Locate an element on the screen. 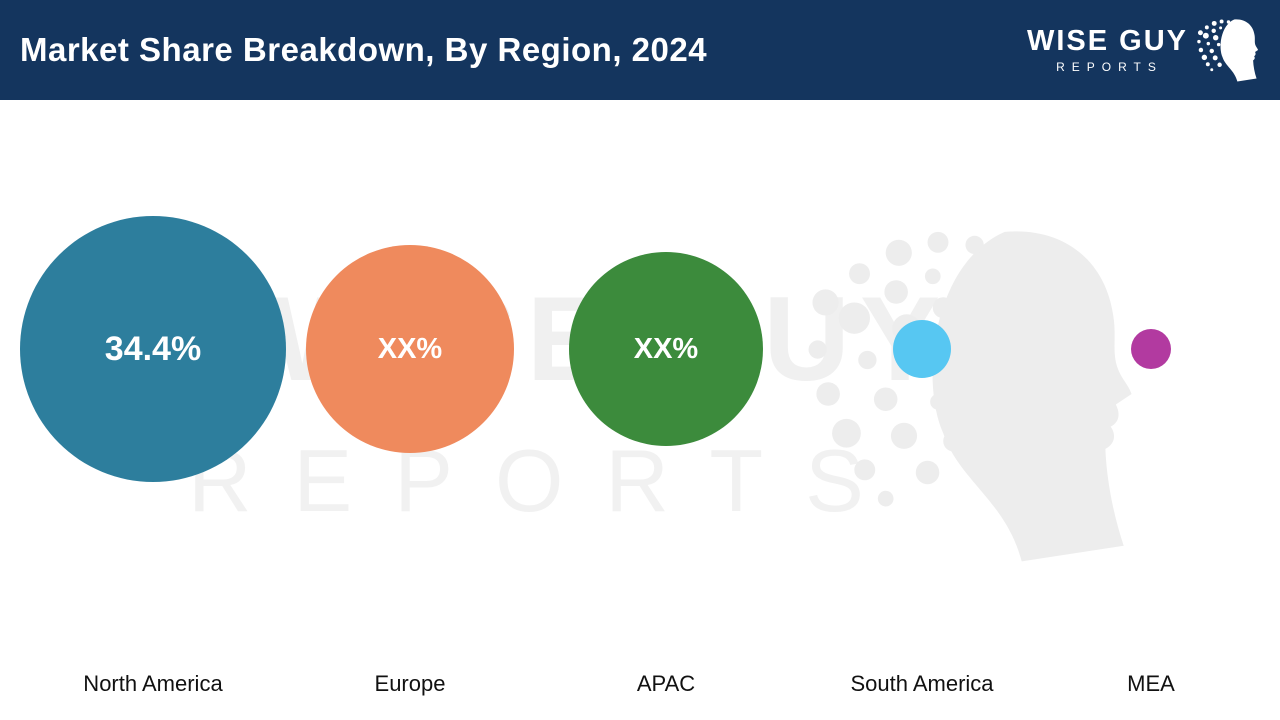 This screenshot has height=720, width=1280. category-label-apac: APAC is located at coordinates (666, 683).